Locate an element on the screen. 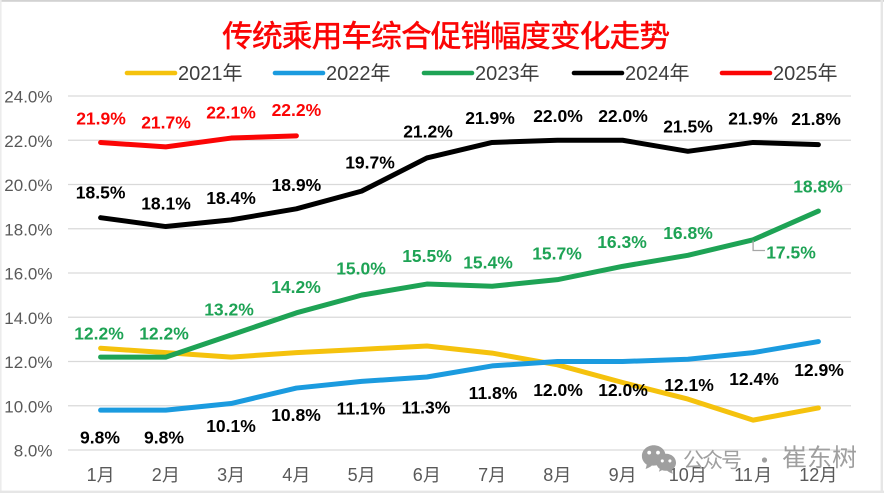  svg-text: 6 is located at coordinates (418, 475).